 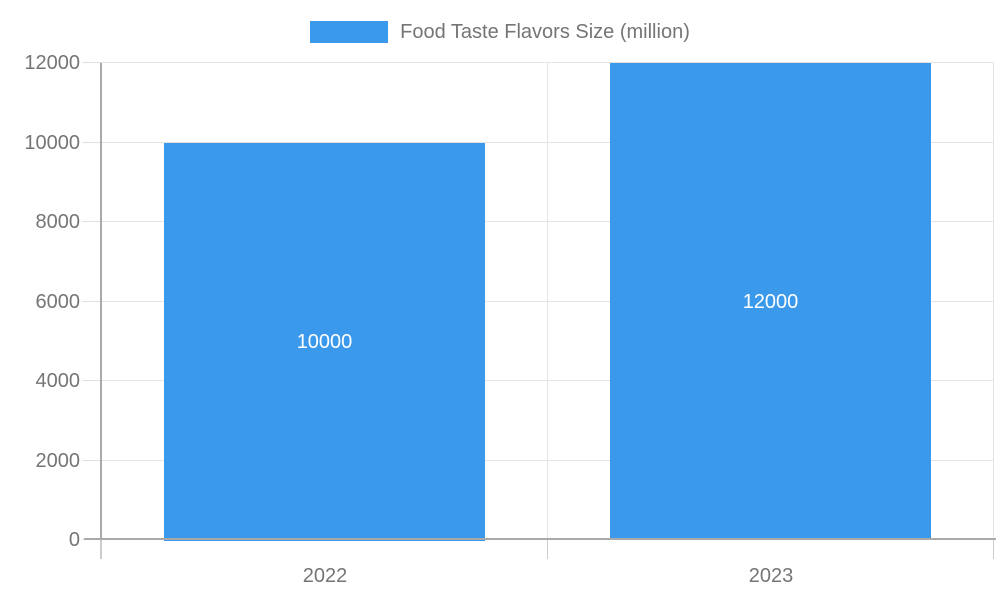 I want to click on y-axis-line, so click(x=101, y=301).